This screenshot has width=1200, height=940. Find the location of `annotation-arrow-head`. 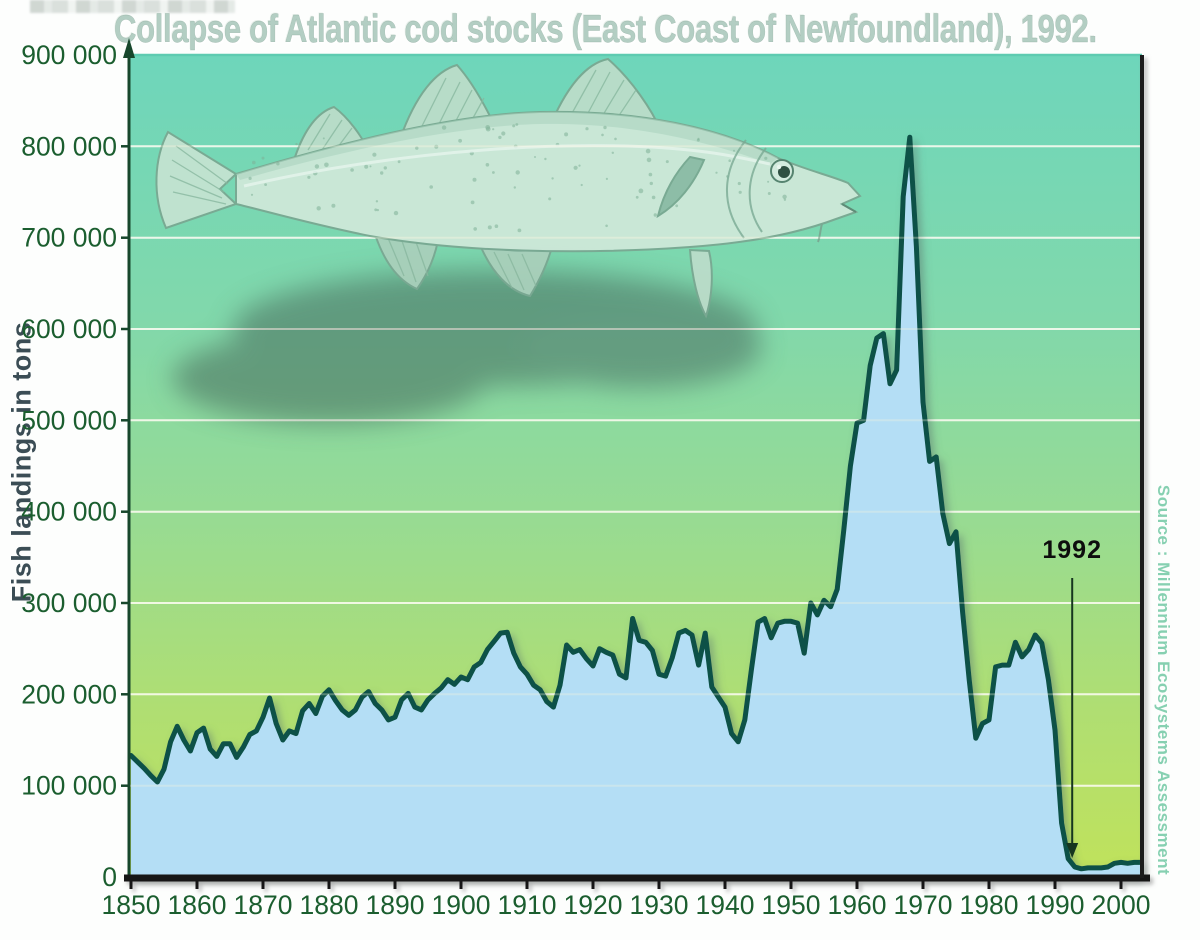

annotation-arrow-head is located at coordinates (1072, 850).